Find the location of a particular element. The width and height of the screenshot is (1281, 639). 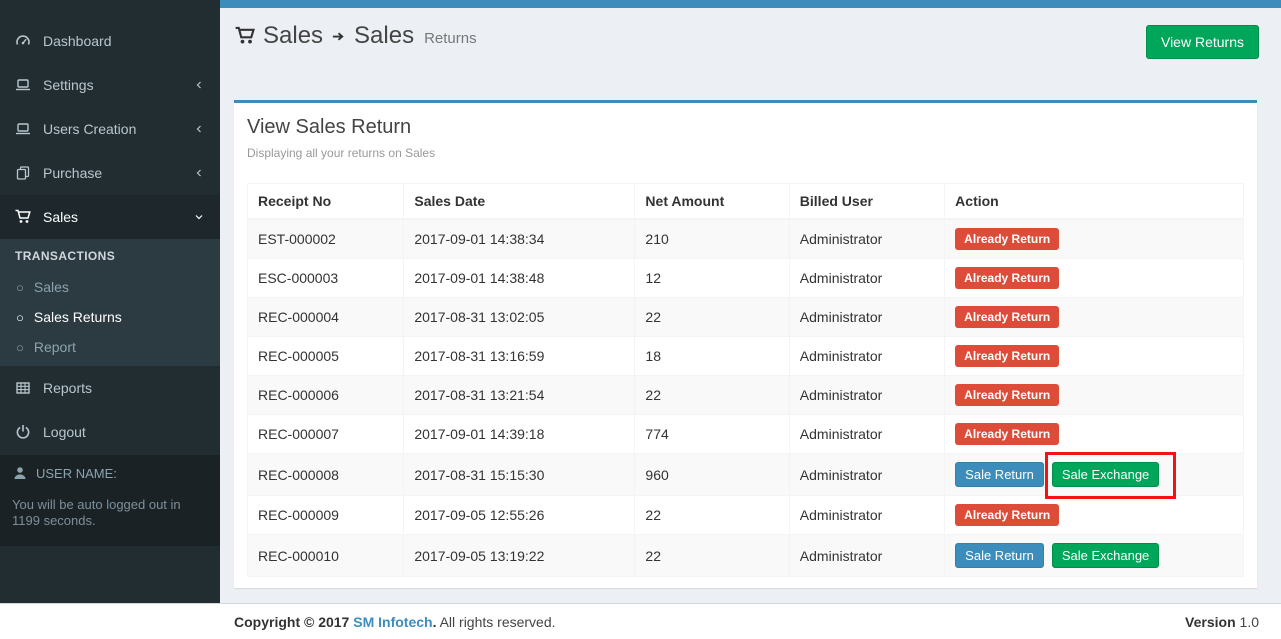

column-header: Receipt No is located at coordinates (325, 201).